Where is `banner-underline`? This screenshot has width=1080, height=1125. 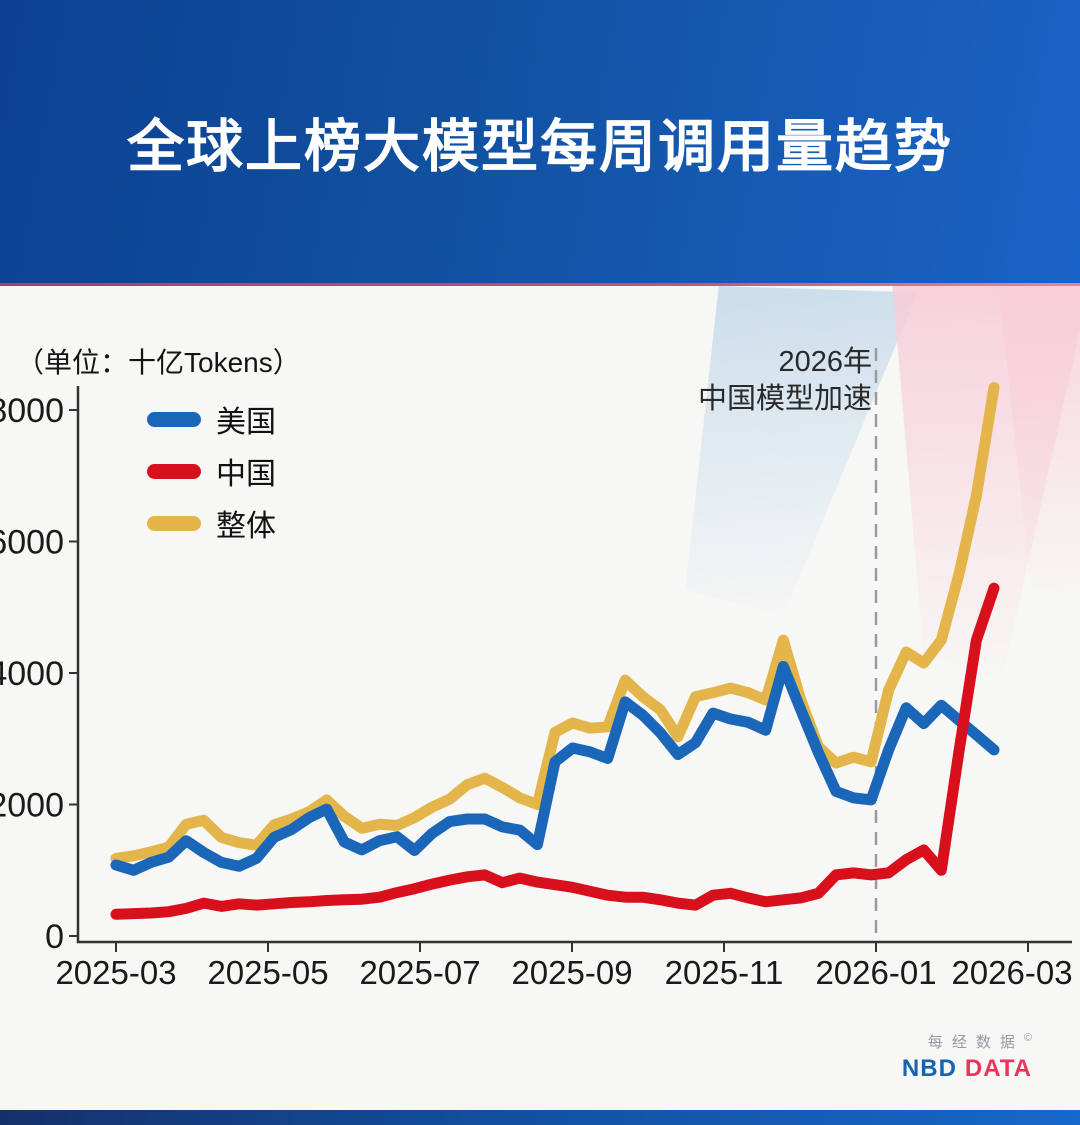 banner-underline is located at coordinates (540, 284).